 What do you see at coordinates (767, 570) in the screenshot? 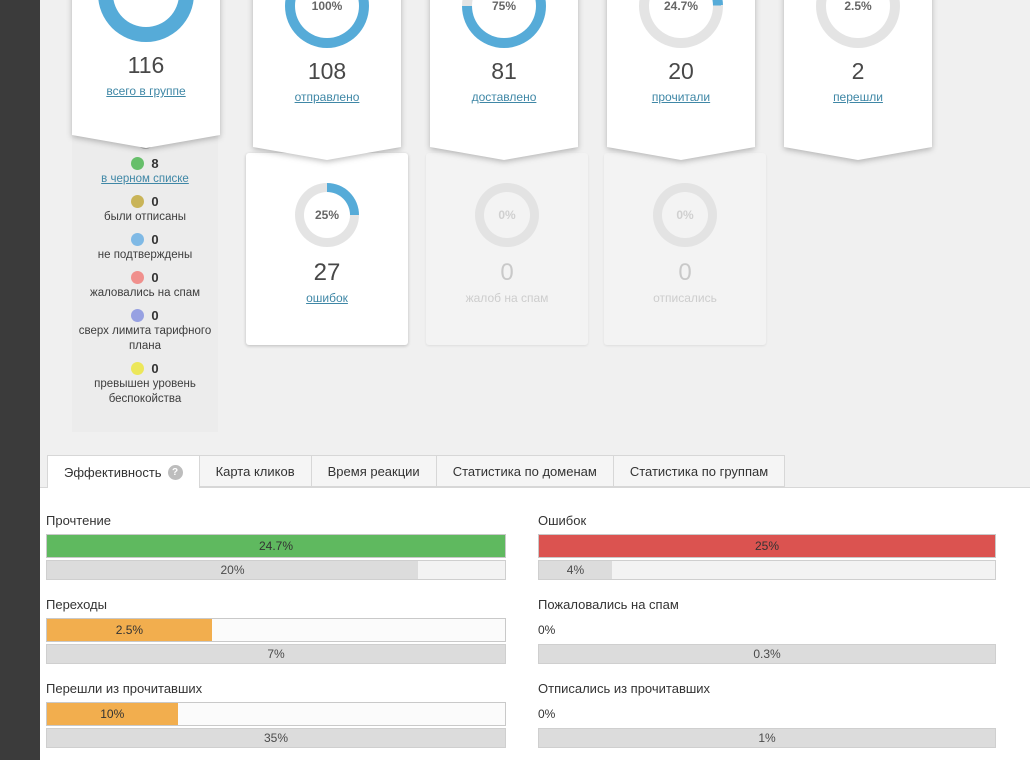
I see `average-bar: 4%` at bounding box center [767, 570].